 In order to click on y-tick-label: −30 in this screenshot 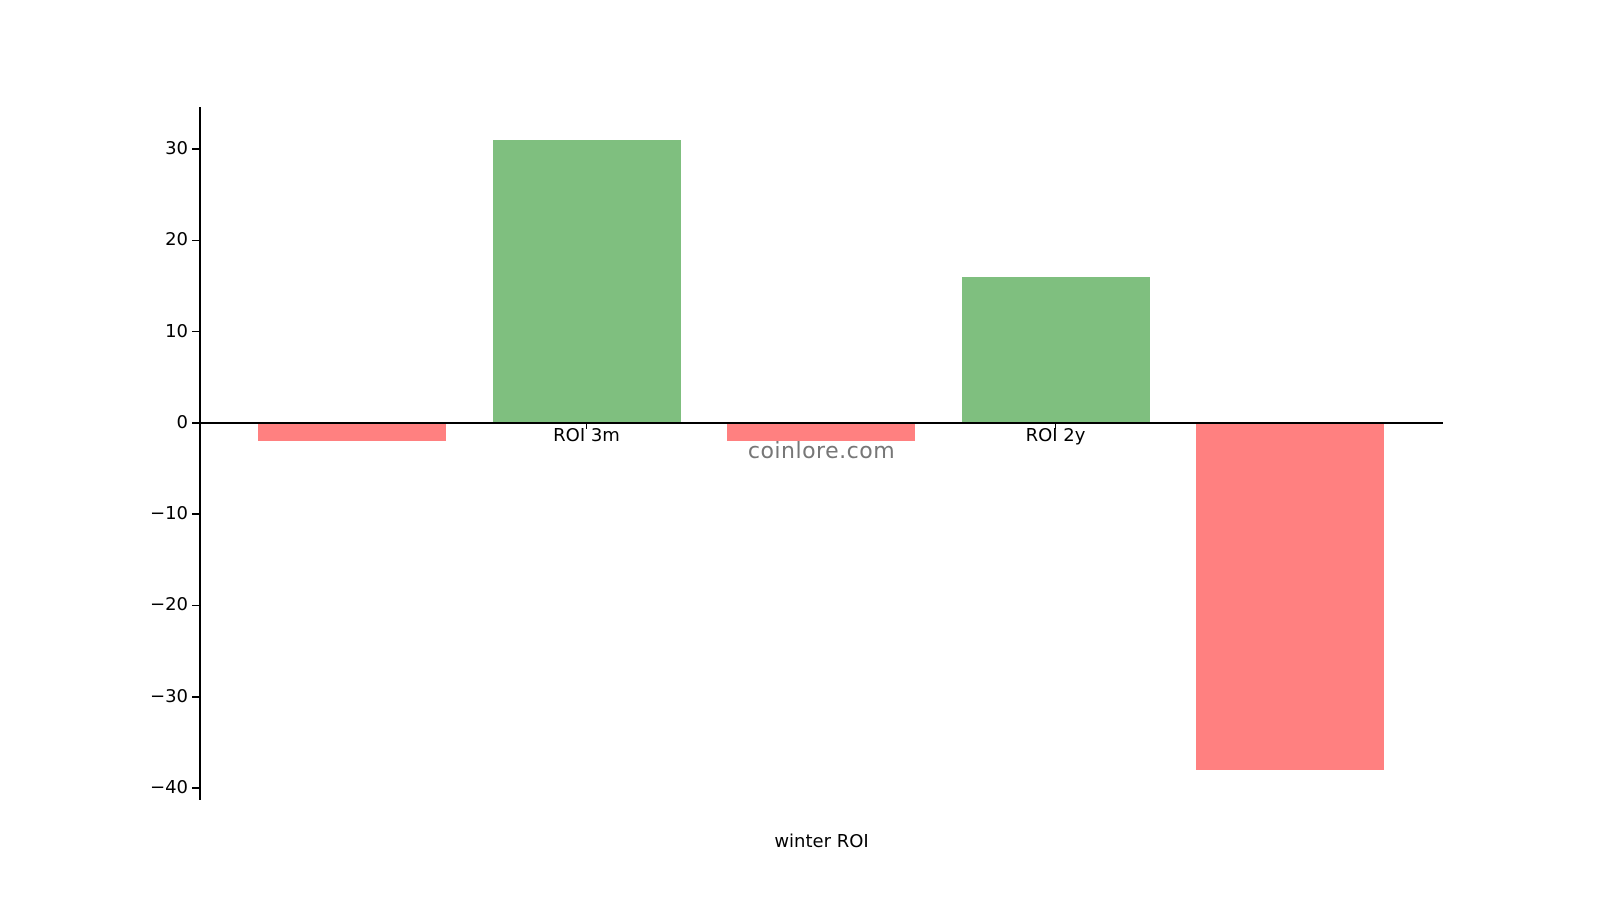, I will do `click(169, 696)`.